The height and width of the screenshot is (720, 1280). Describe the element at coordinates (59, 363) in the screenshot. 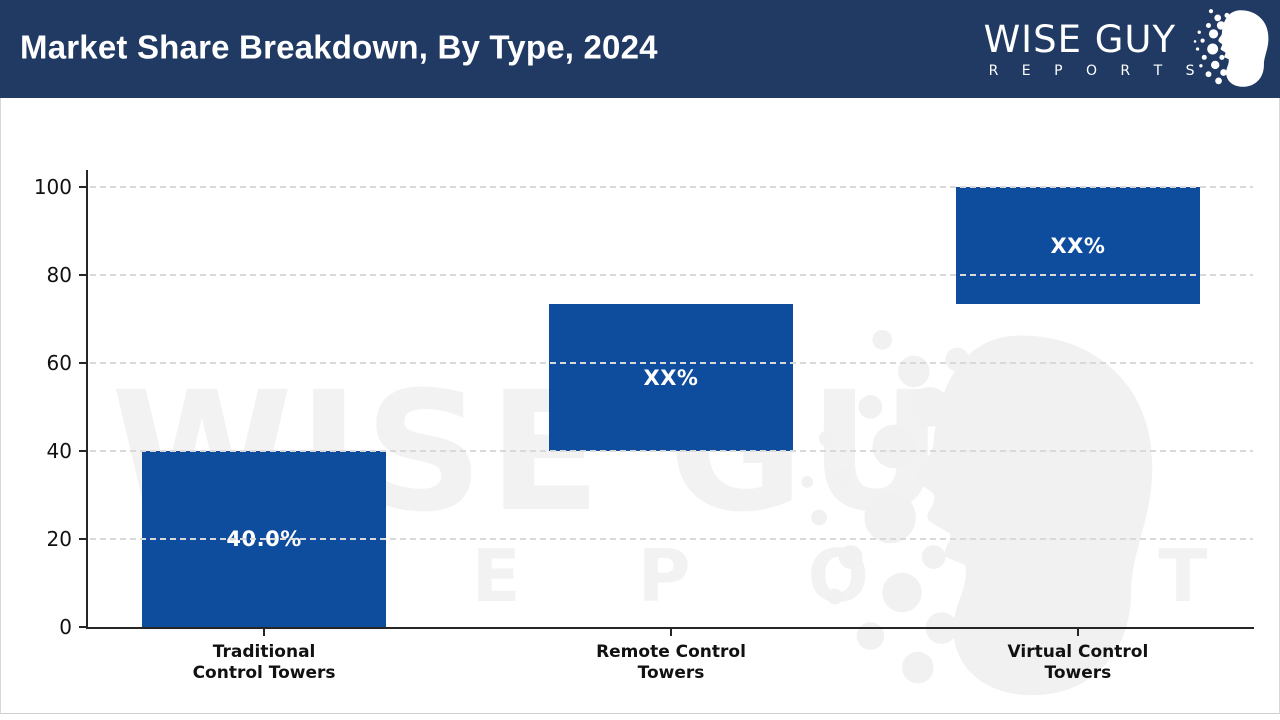

I see `y-tick-label: 60` at that location.